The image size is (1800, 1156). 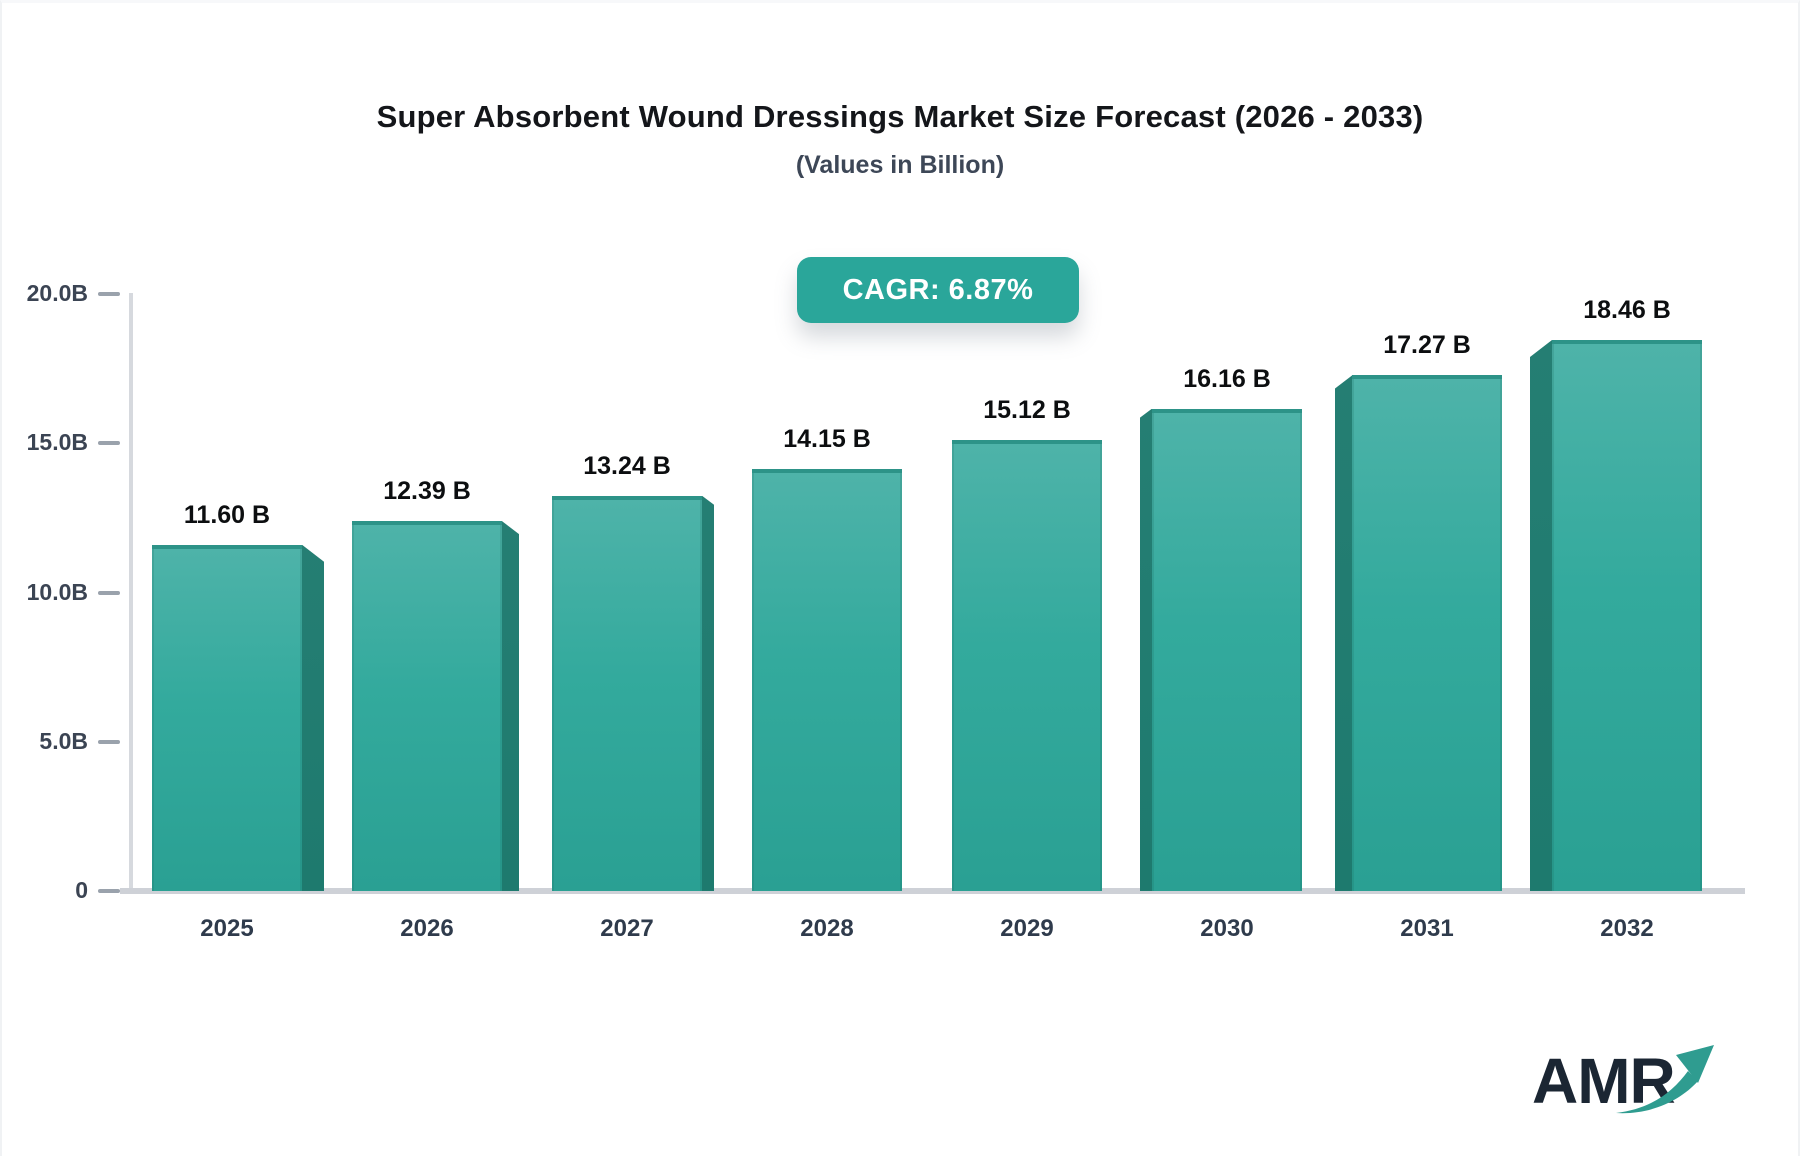 I want to click on bar-value-label: 17.27 B, so click(x=1427, y=345).